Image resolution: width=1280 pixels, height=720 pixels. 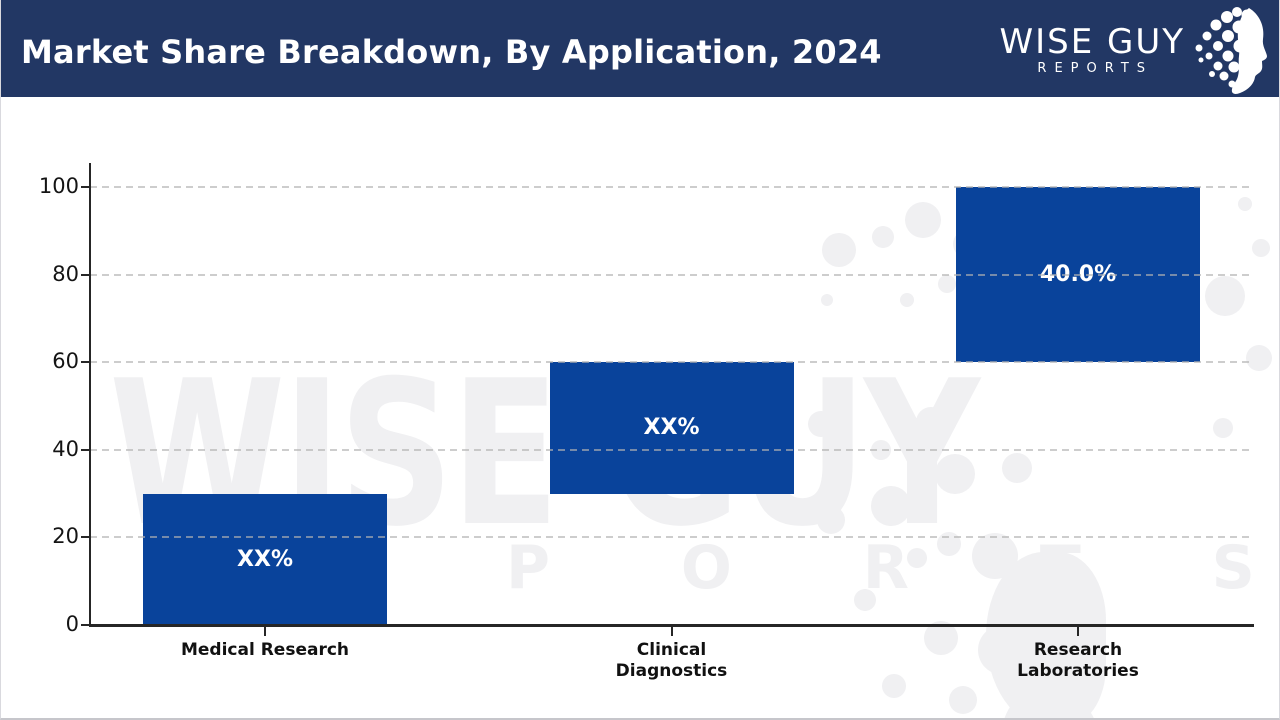 What do you see at coordinates (65, 273) in the screenshot?
I see `y-tick-label-80: 80` at bounding box center [65, 273].